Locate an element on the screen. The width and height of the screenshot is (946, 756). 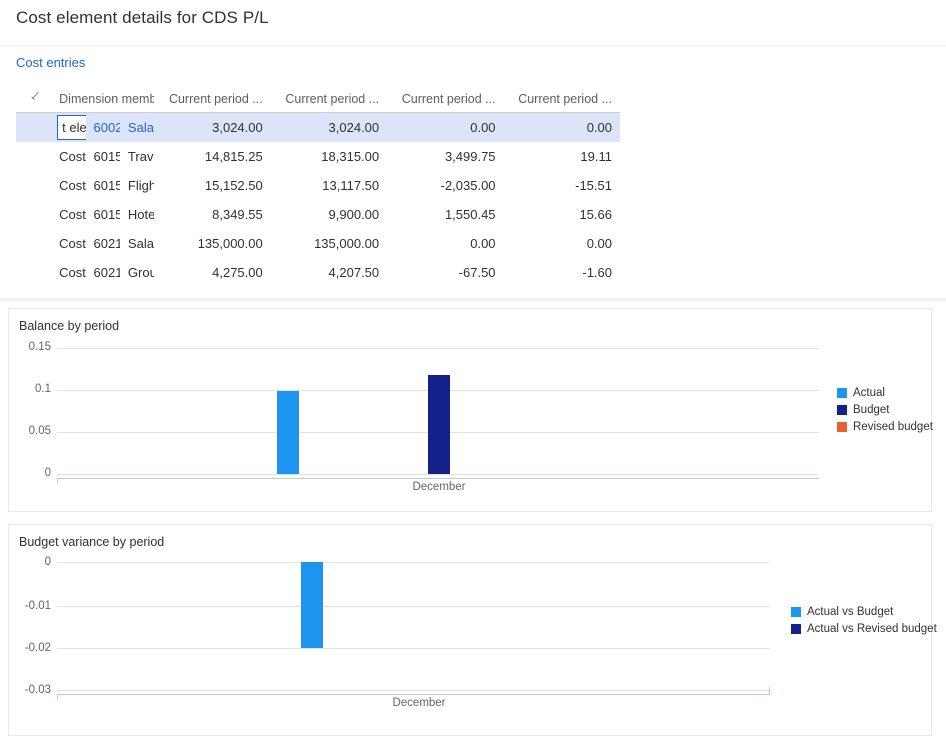
legend-swatch-actual-vs-budget-icon is located at coordinates (796, 612).